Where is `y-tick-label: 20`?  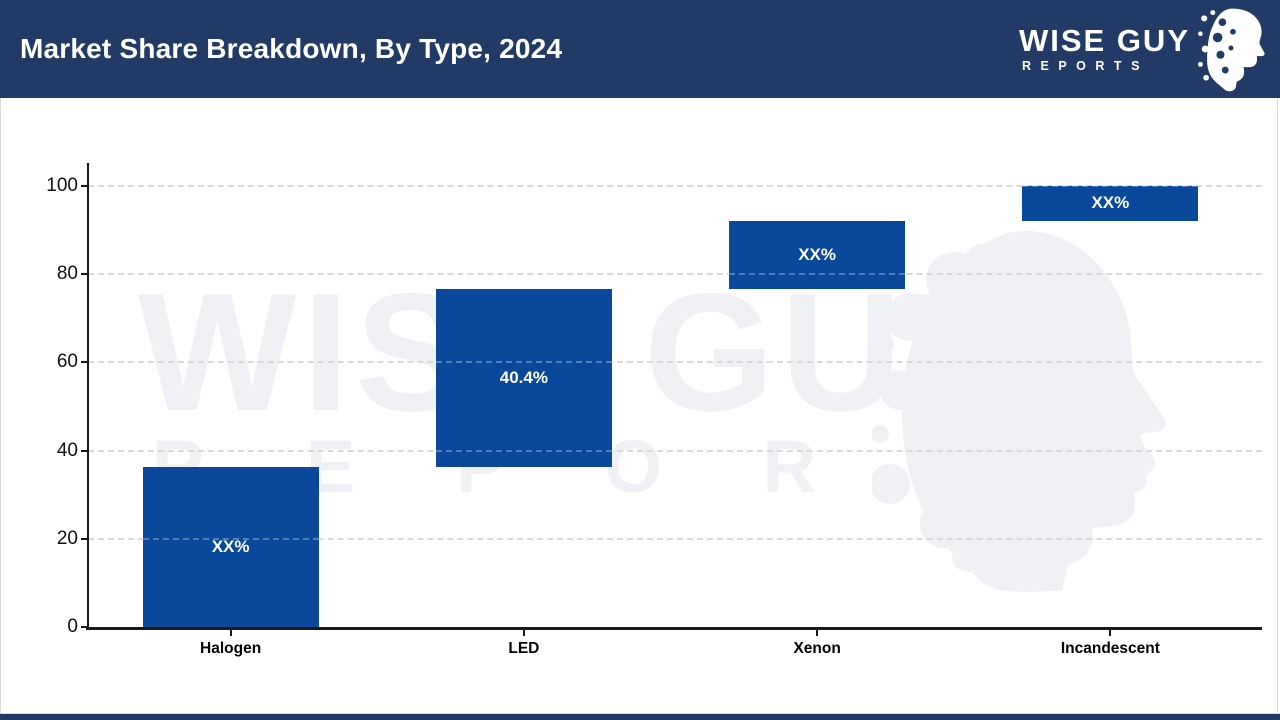 y-tick-label: 20 is located at coordinates (67, 538).